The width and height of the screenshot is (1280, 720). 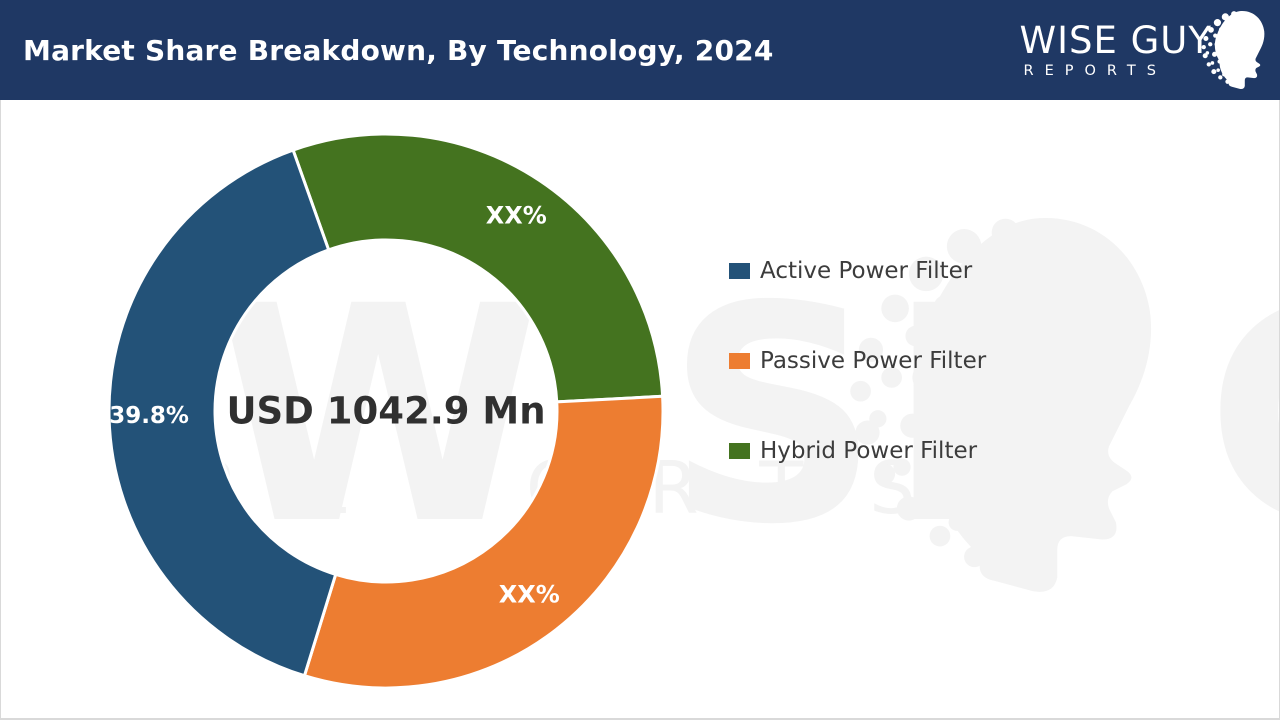 What do you see at coordinates (516, 215) in the screenshot?
I see `segment-label-hybrid-power-filter: XX%` at bounding box center [516, 215].